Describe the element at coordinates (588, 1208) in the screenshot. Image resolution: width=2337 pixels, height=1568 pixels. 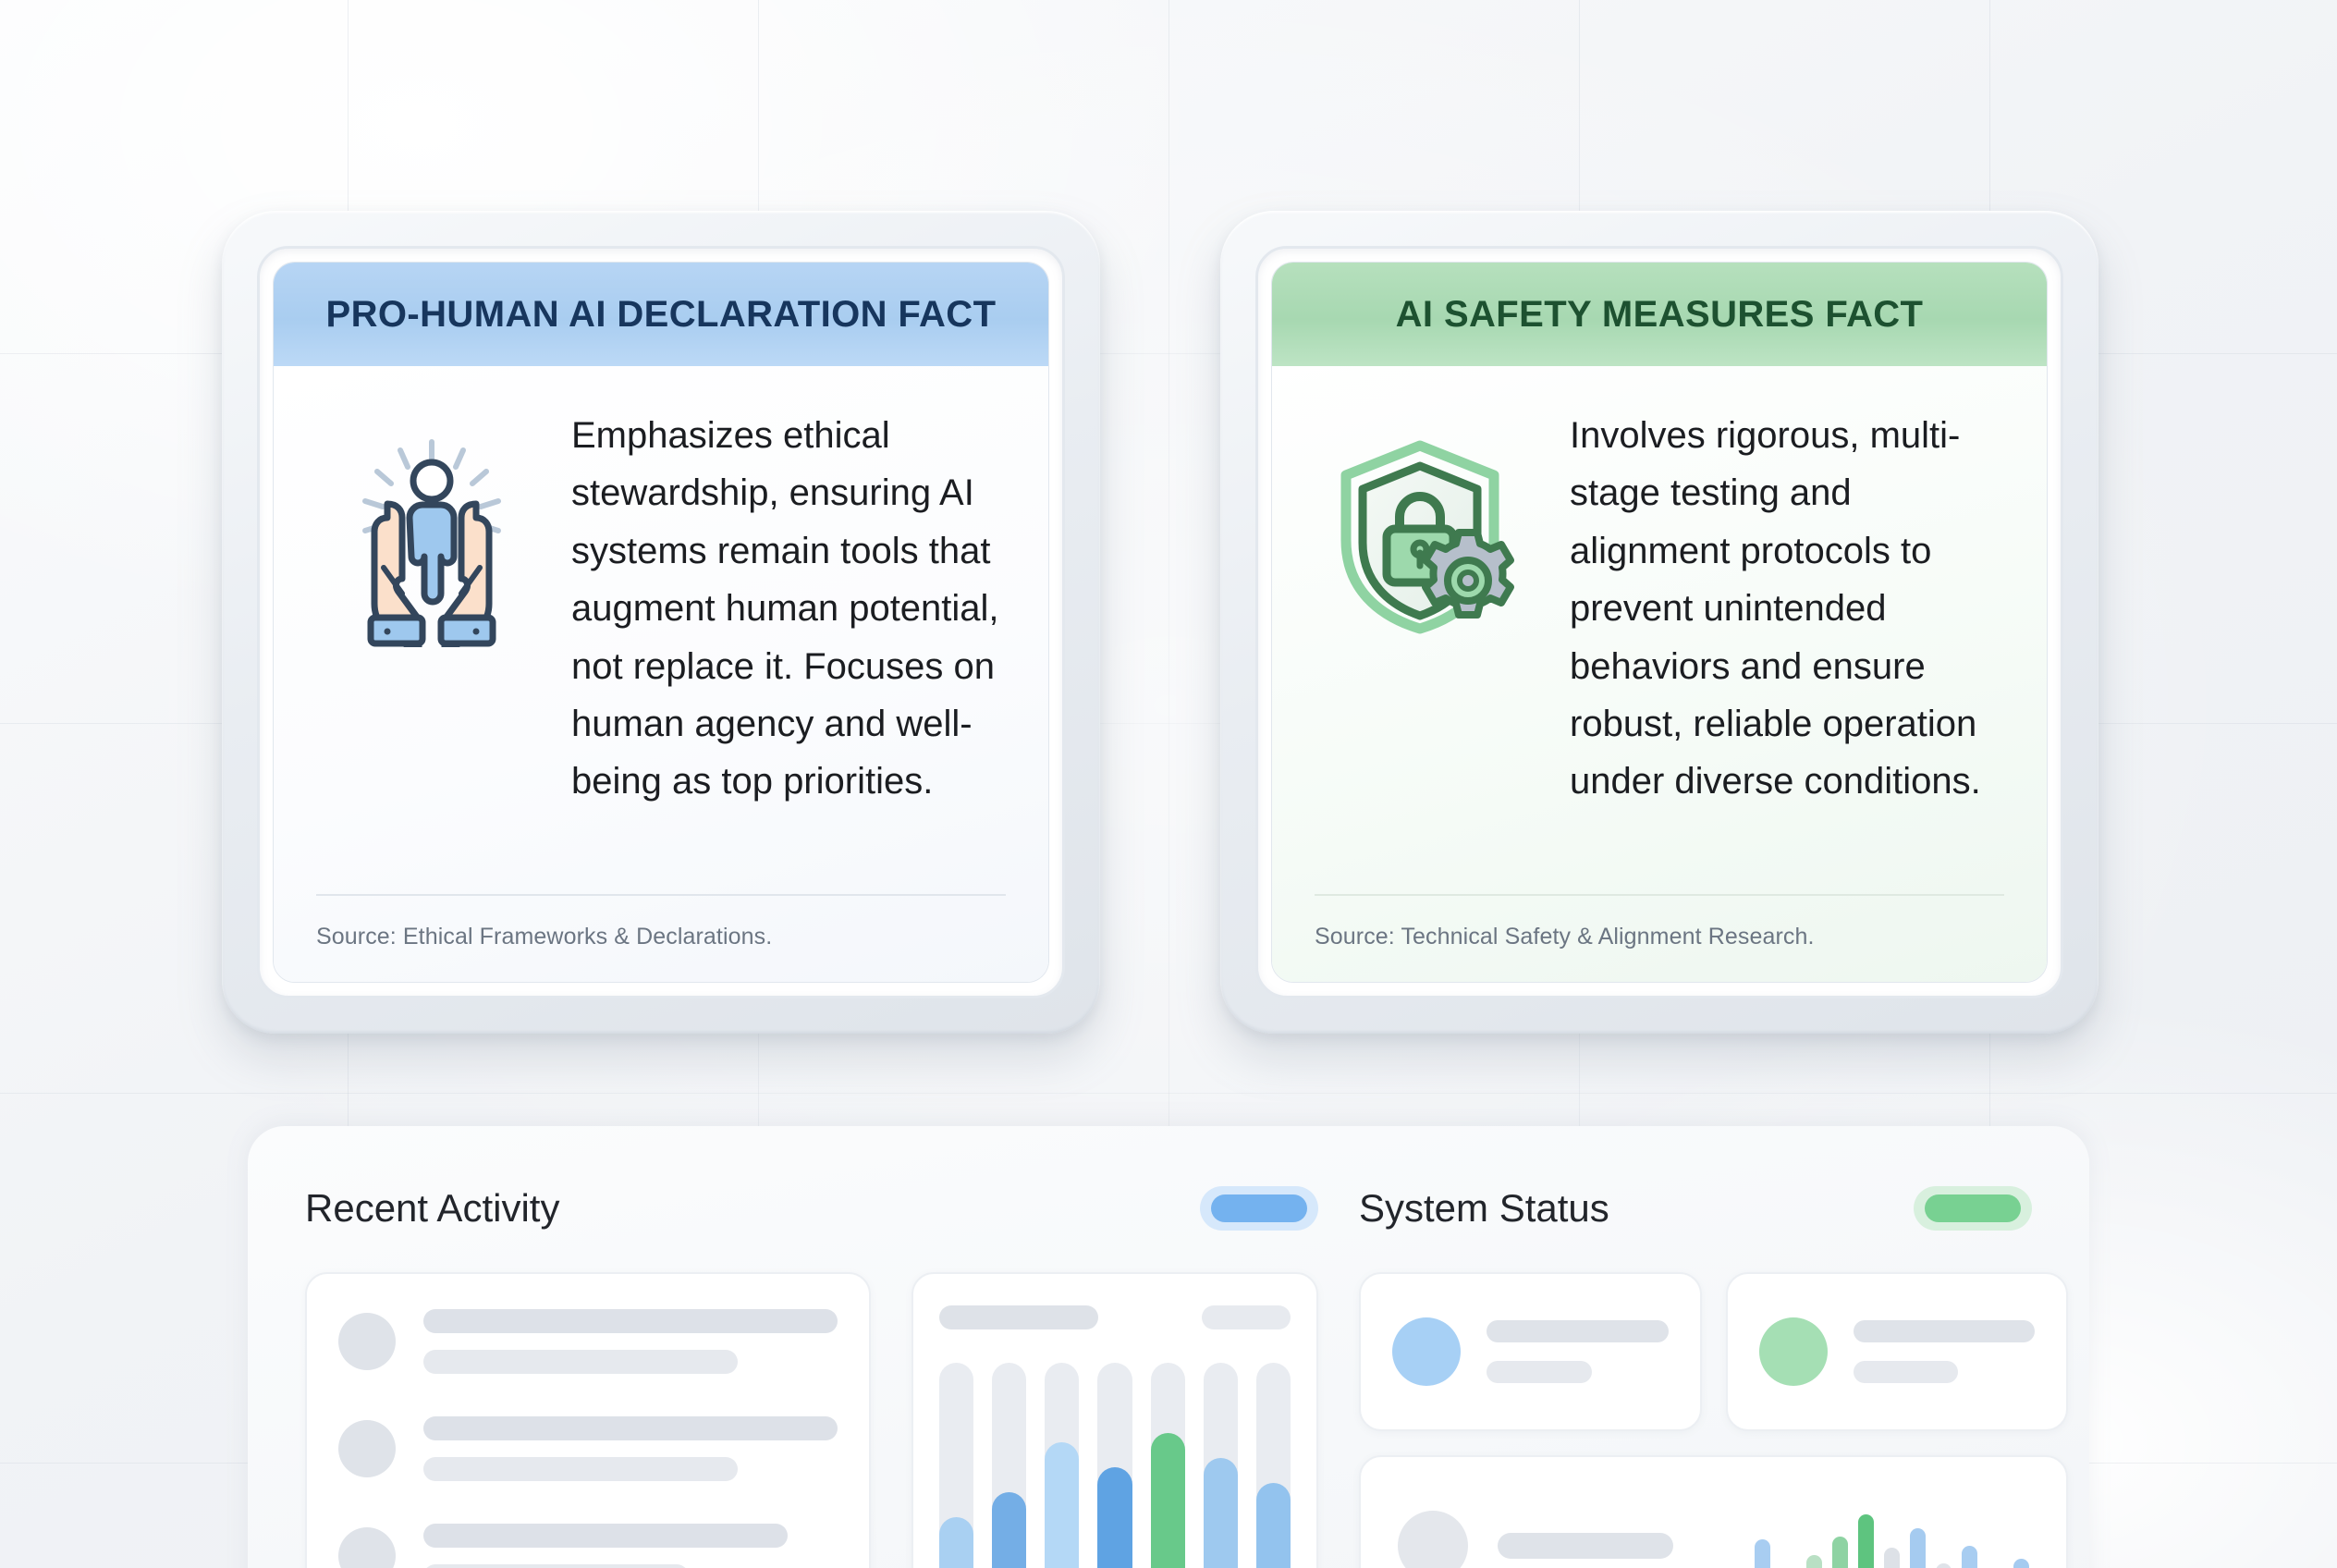
I see `recent-activity-header: Recent Activity` at that location.